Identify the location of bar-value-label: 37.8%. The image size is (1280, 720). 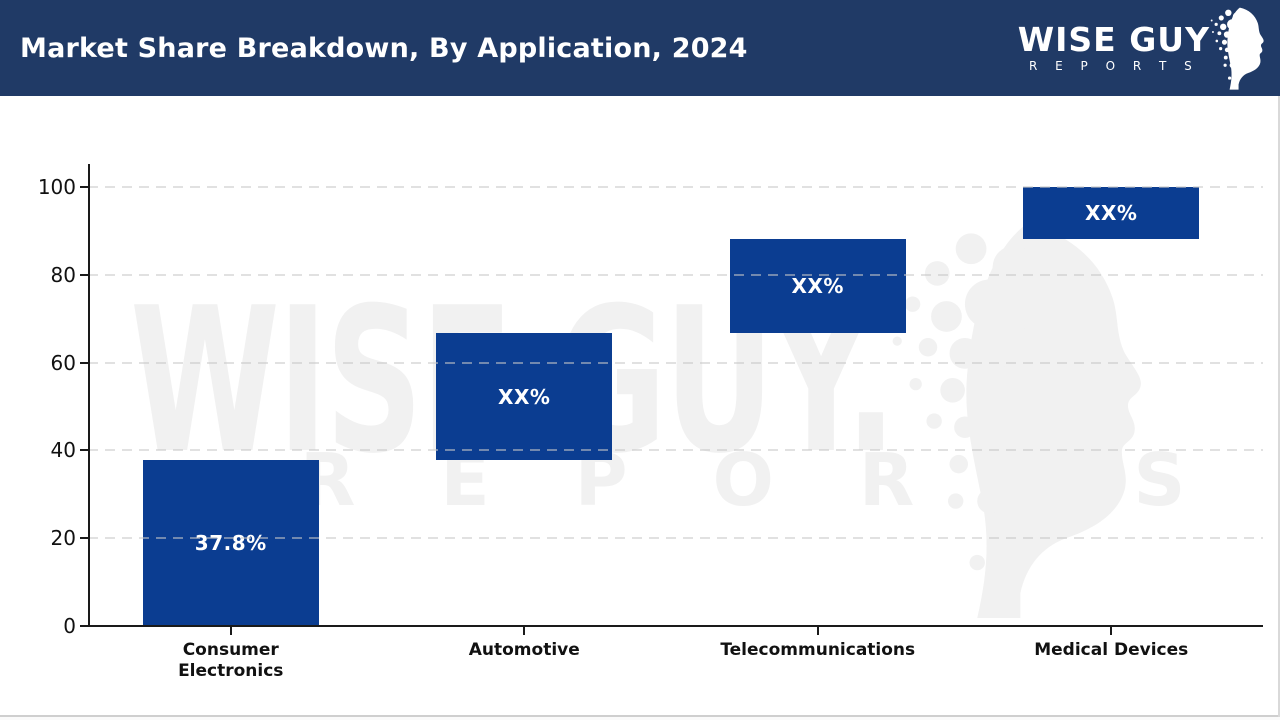
(230, 543).